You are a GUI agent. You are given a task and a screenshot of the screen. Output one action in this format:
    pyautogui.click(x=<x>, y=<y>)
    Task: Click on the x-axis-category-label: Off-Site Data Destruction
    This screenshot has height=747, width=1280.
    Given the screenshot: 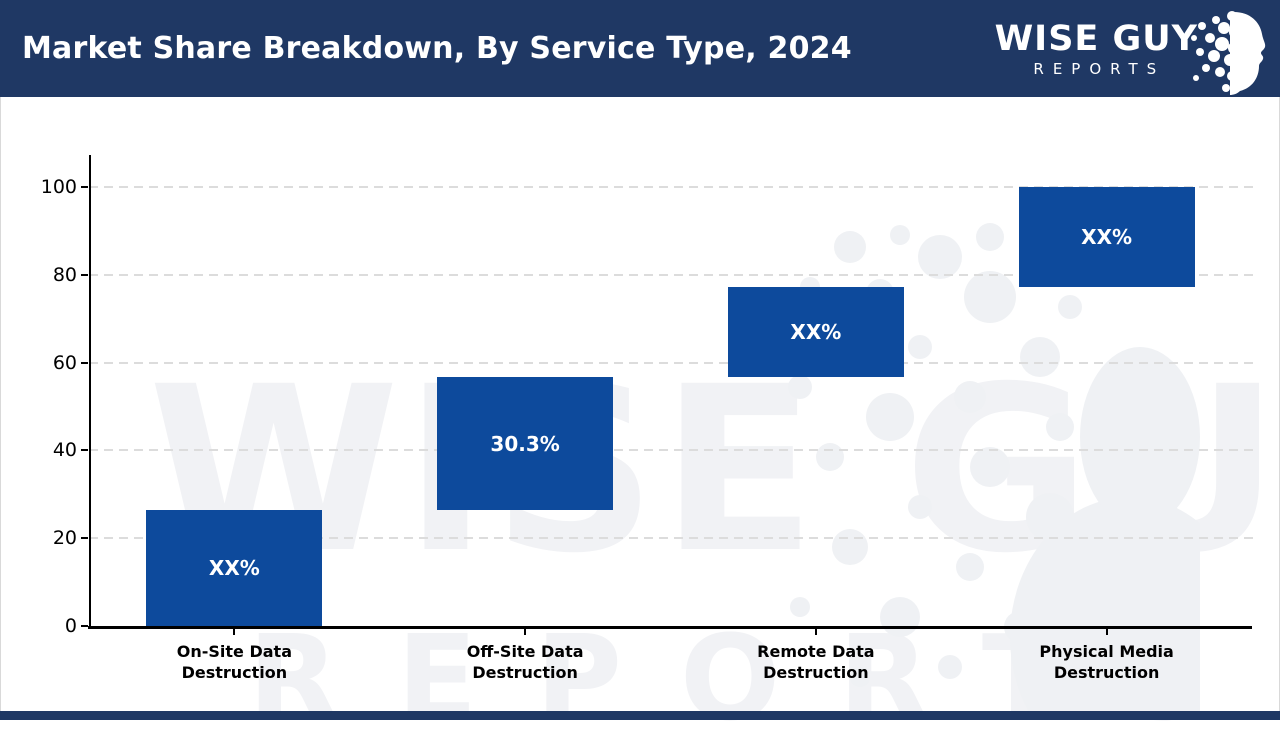 What is the action you would take?
    pyautogui.click(x=525, y=662)
    